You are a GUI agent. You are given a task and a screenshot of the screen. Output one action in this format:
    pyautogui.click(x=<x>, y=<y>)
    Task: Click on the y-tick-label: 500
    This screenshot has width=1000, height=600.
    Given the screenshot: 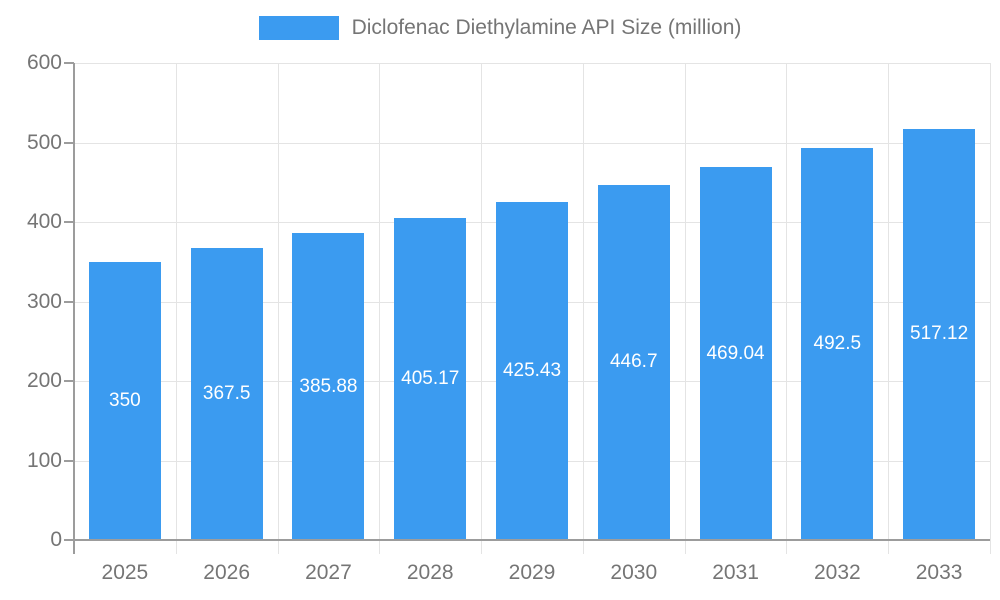 What is the action you would take?
    pyautogui.click(x=44, y=142)
    